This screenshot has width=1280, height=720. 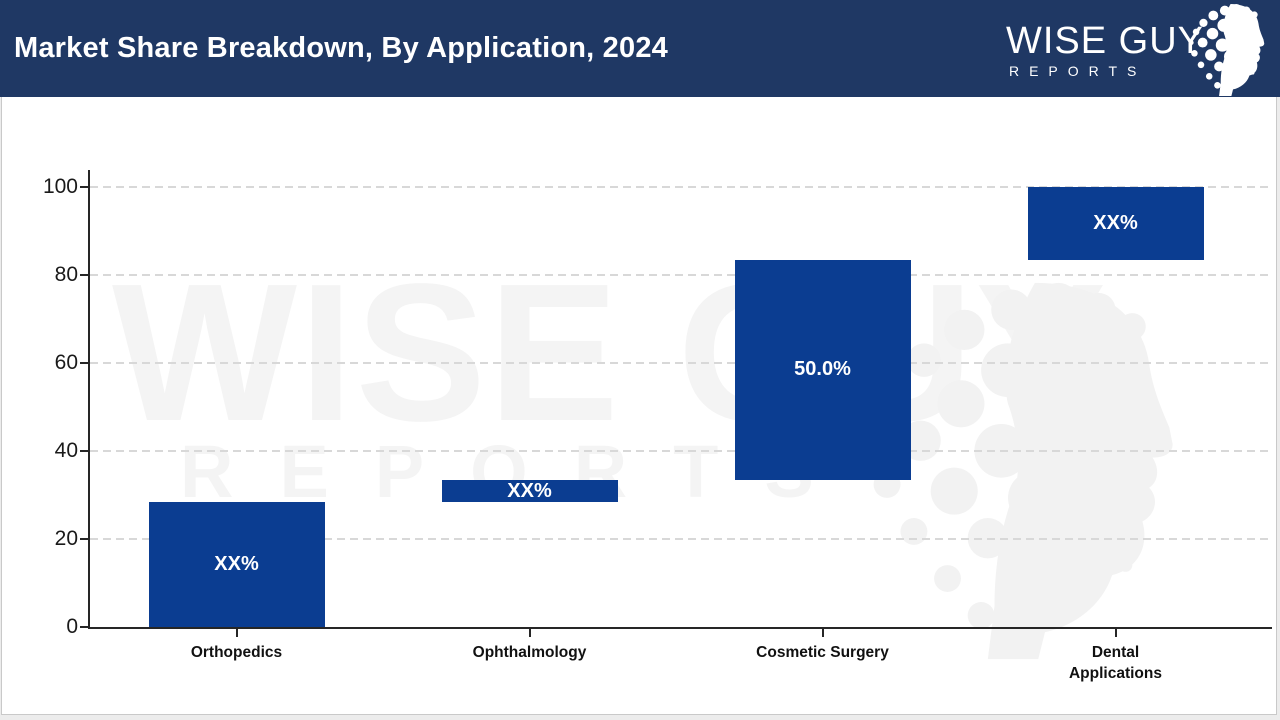 What do you see at coordinates (822, 652) in the screenshot?
I see `x-axis-label: Cosmetic Surgery` at bounding box center [822, 652].